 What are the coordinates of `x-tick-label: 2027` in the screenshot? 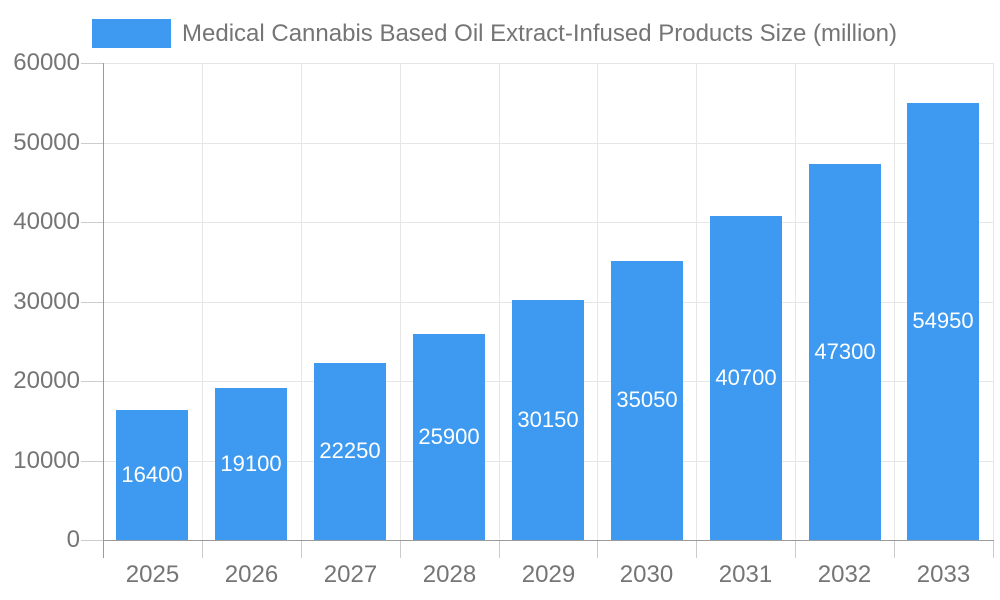 It's located at (350, 574).